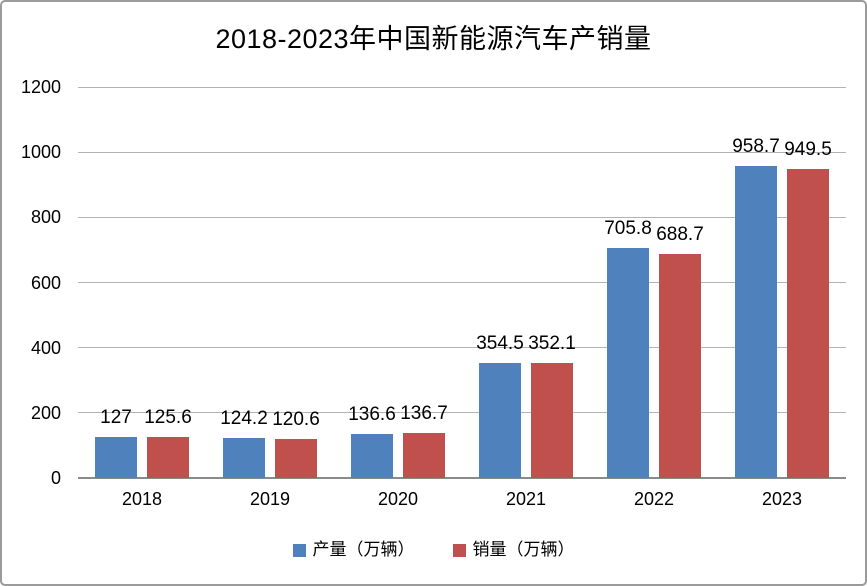  I want to click on bar-group-2018: 127 125.6, so click(142, 282).